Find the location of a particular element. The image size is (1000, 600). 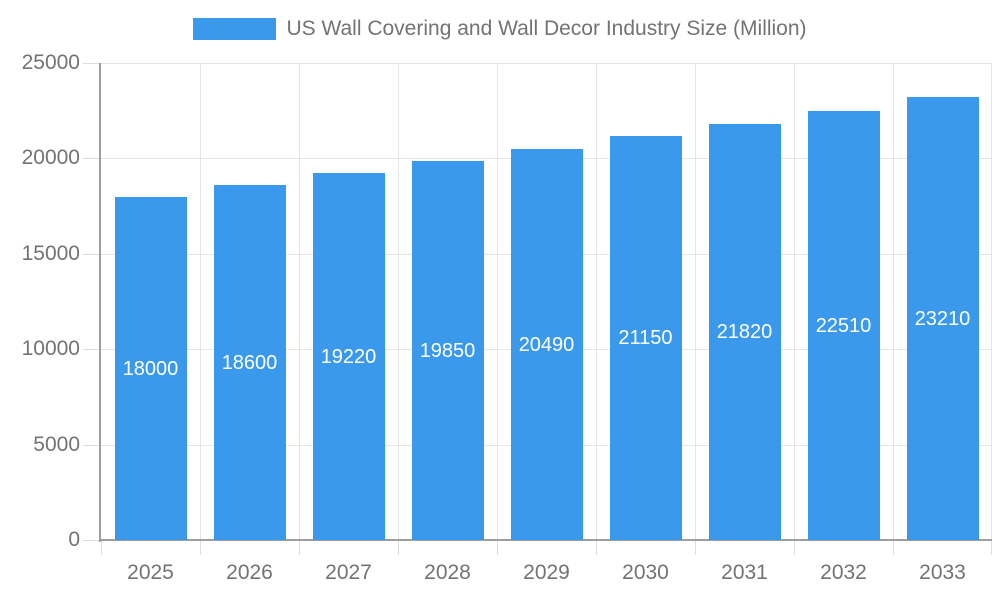

bar-value-label: 20490 is located at coordinates (546, 345).